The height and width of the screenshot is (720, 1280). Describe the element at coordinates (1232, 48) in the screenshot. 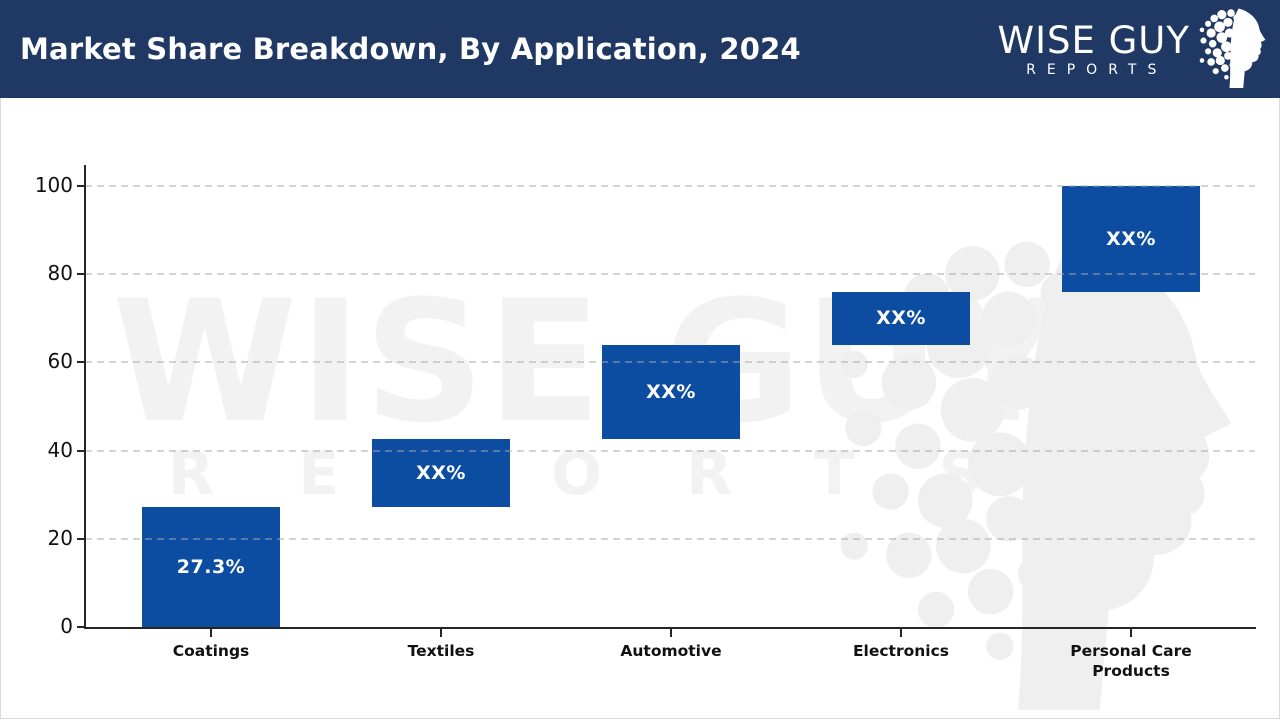

I see `dotted-face-profile-icon` at that location.